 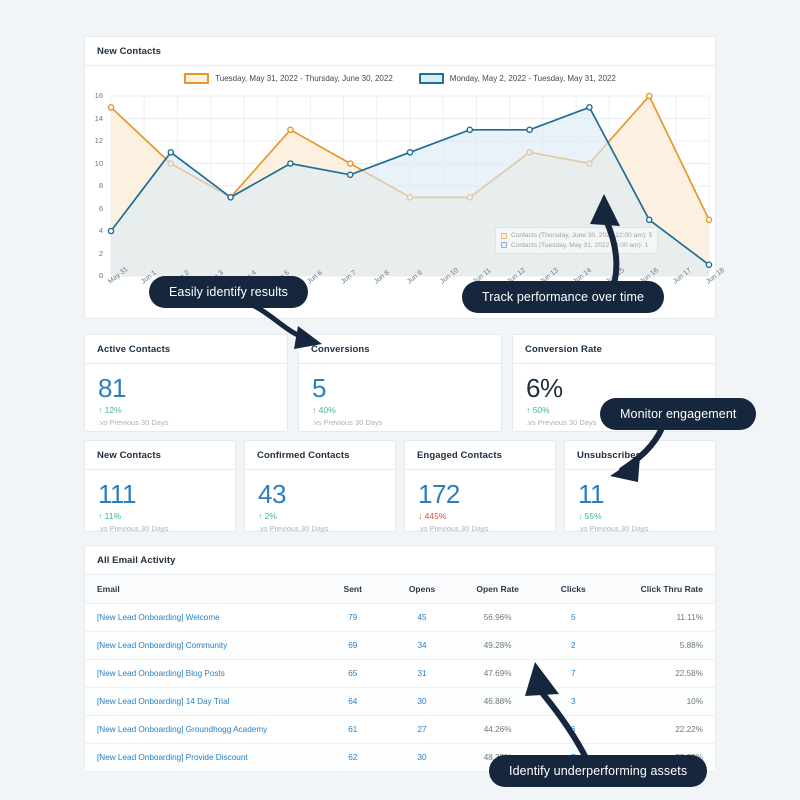 I want to click on col-click-thru-rate: Click Thru Rate, so click(x=661, y=589).